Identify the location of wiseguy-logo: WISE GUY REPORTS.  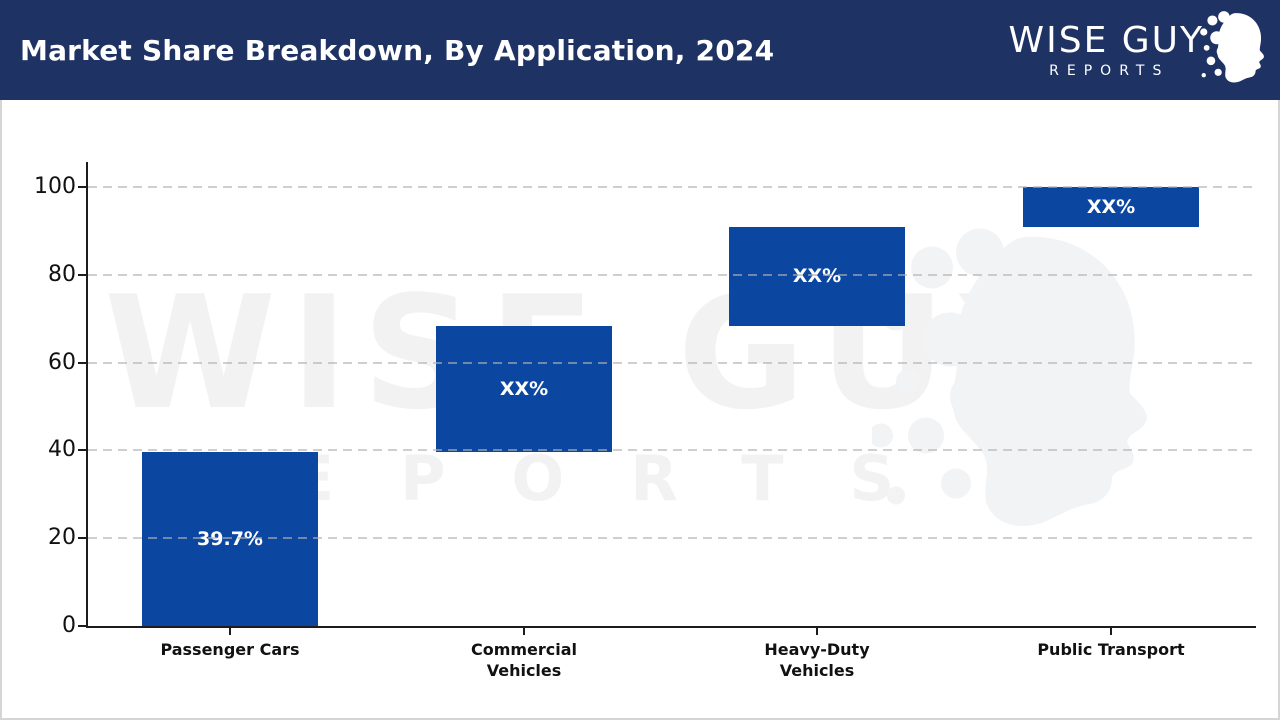
(1140, 50).